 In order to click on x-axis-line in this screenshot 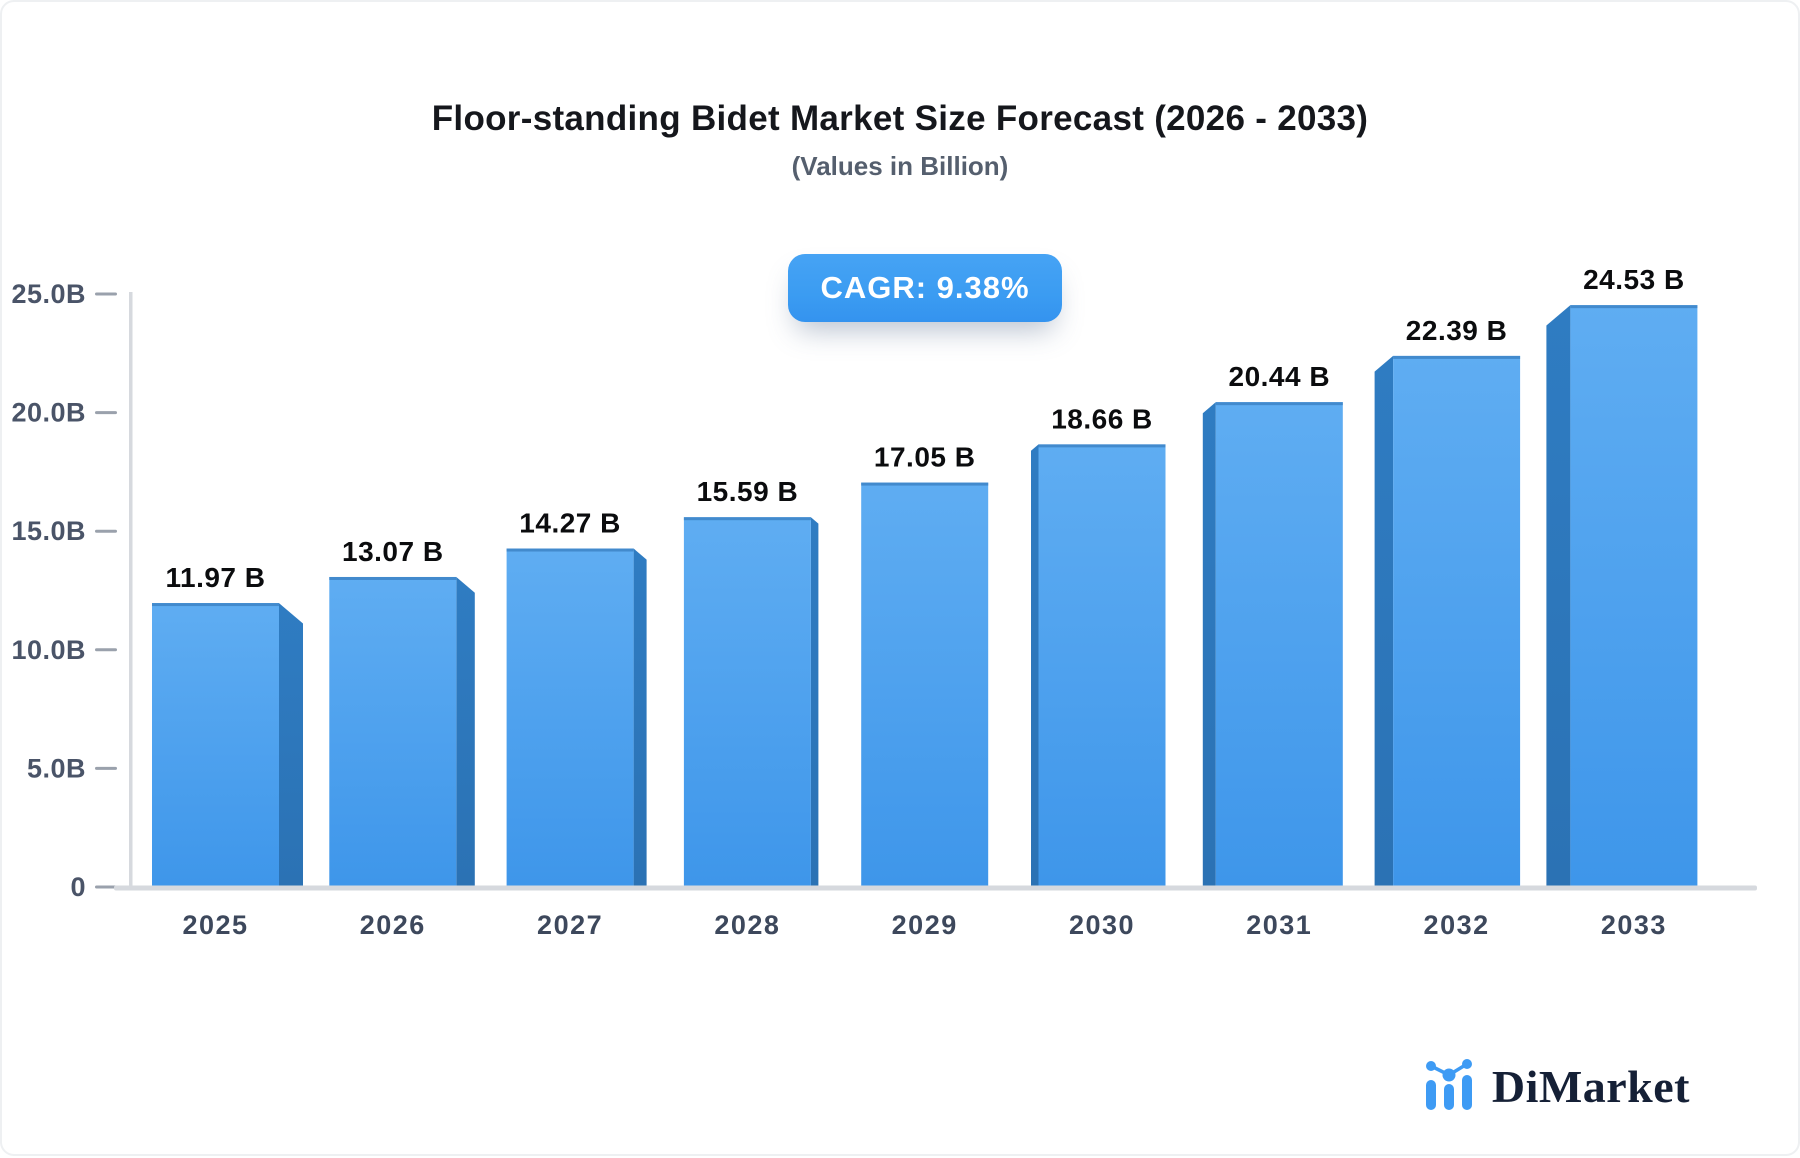, I will do `click(935, 888)`.